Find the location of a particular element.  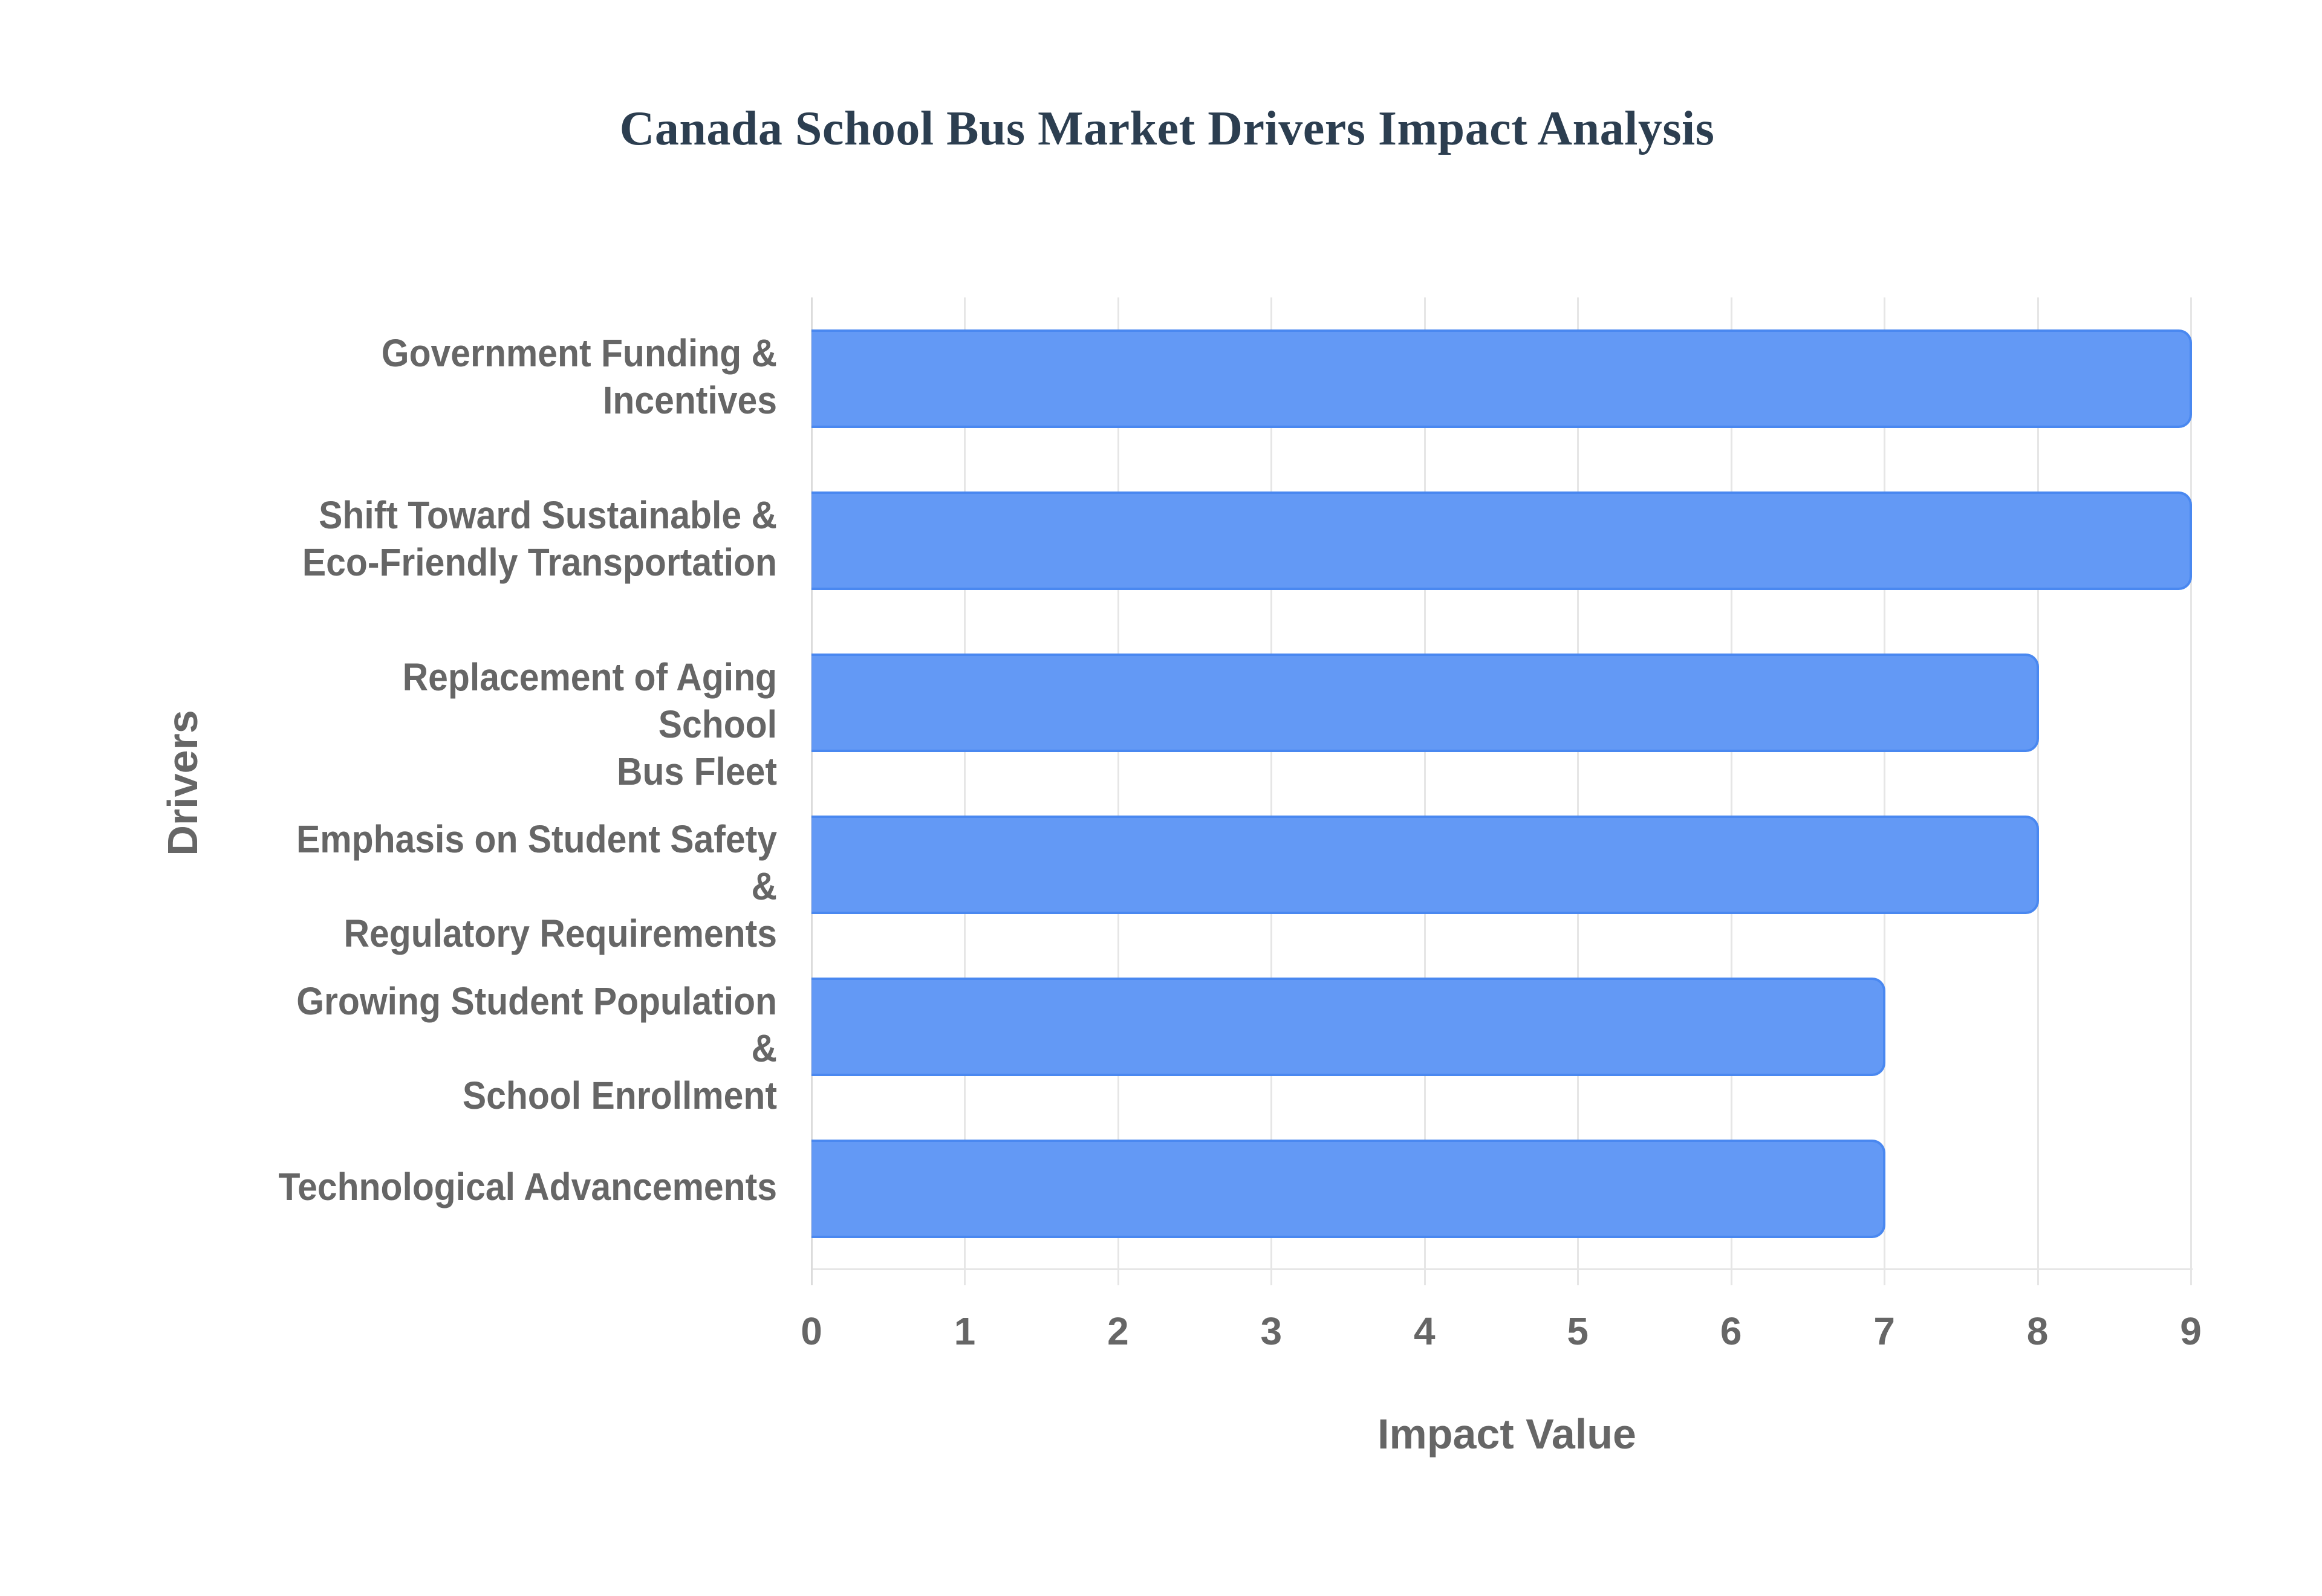

y-axis-label-line: Eco-Friendly Transportation is located at coordinates (539, 562).